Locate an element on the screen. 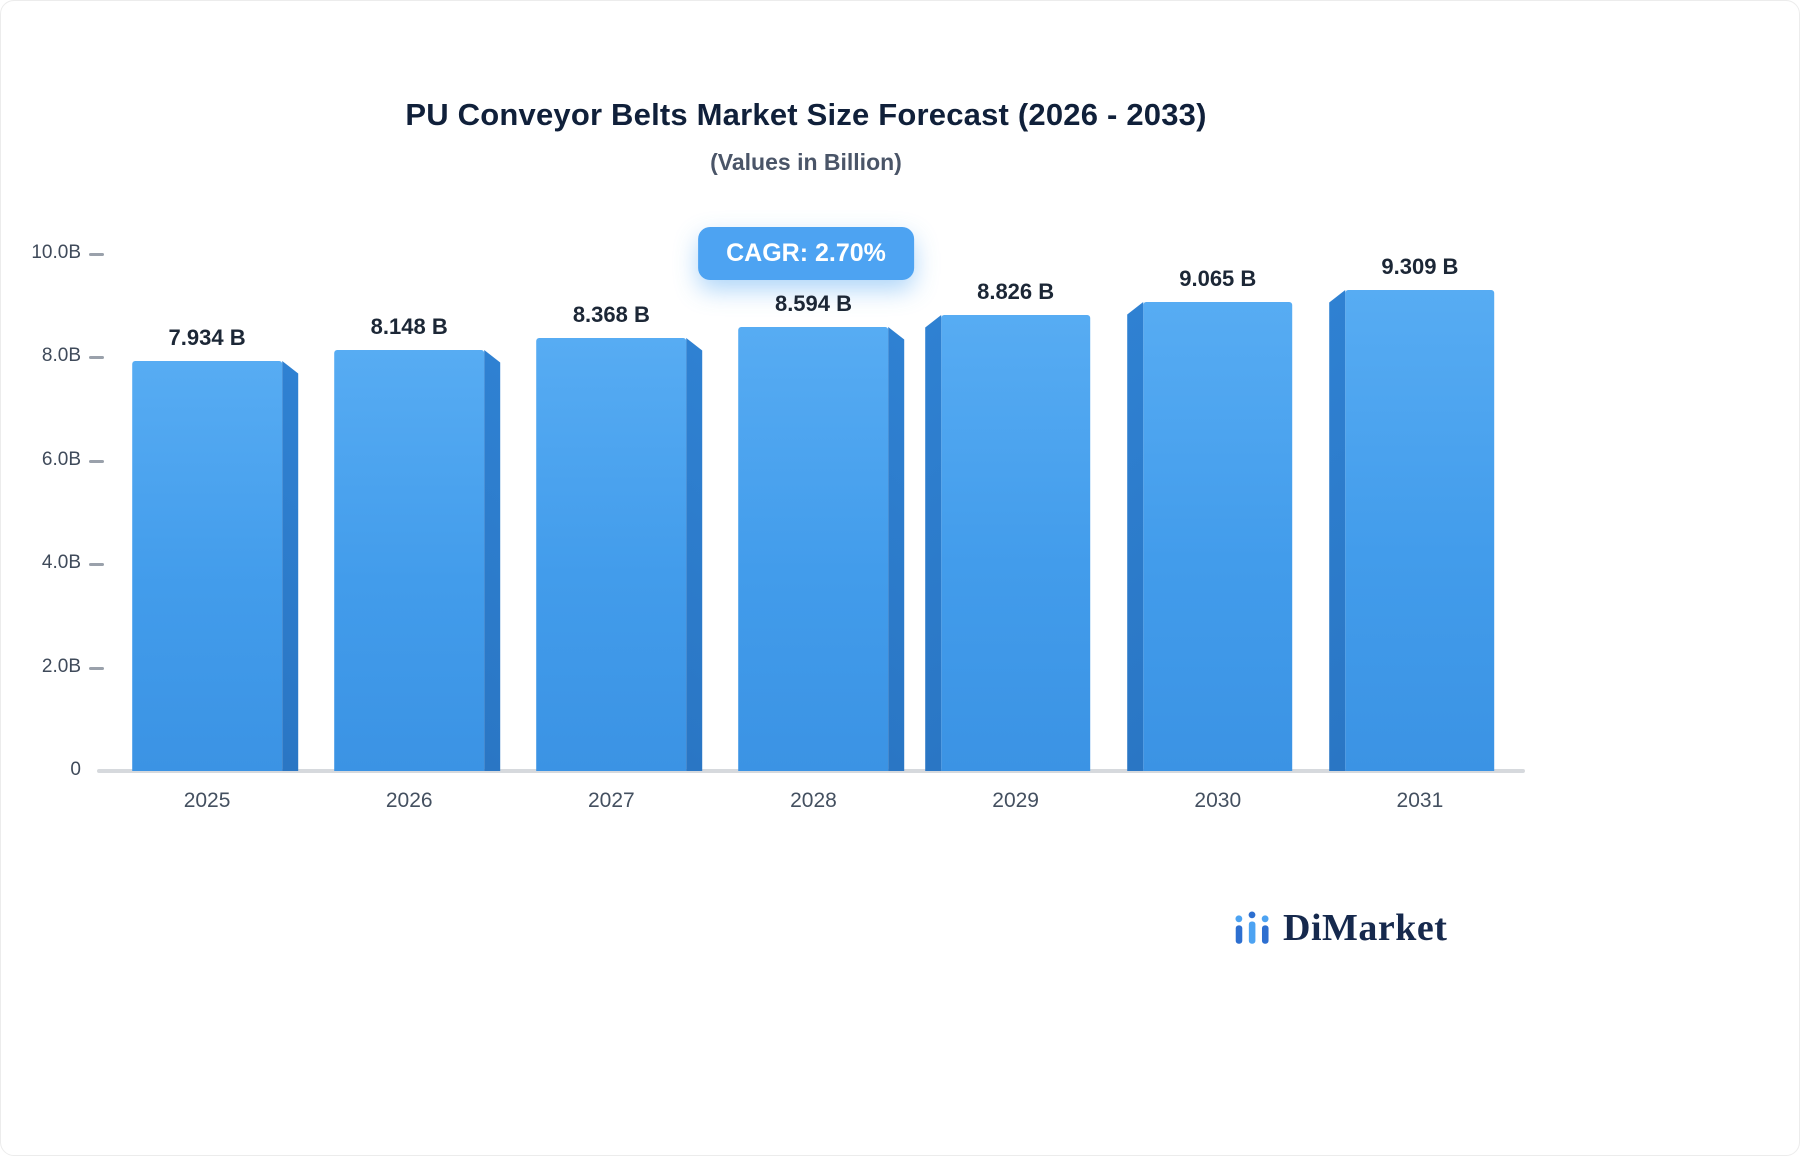 The image size is (1800, 1156). bar-slot: 7.934 B is located at coordinates (207, 468).